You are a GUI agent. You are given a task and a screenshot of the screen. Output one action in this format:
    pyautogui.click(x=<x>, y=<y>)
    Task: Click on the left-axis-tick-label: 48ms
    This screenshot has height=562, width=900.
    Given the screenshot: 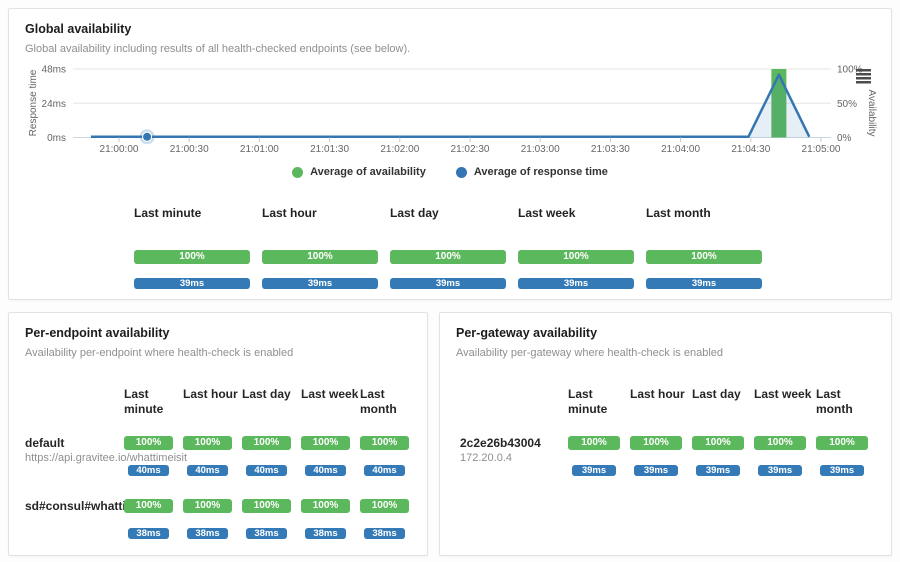 What is the action you would take?
    pyautogui.click(x=54, y=70)
    